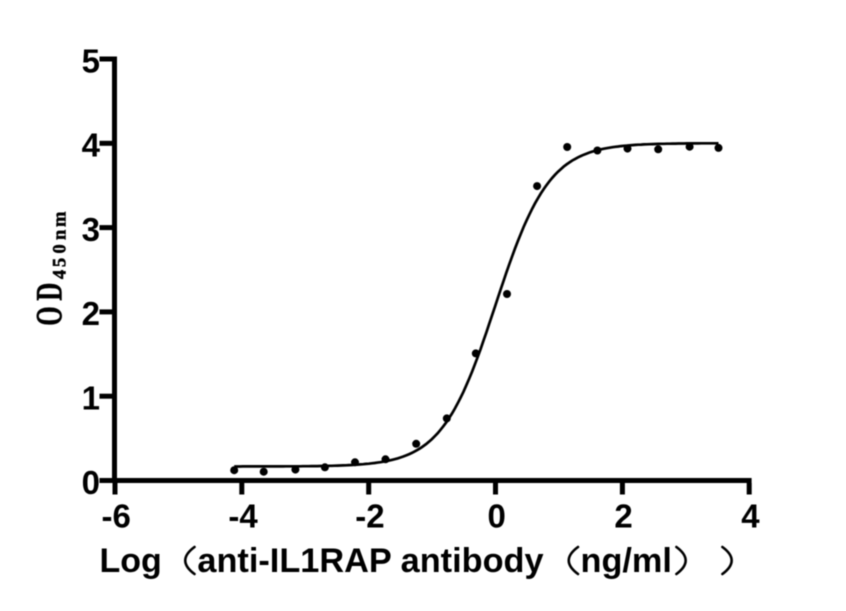 Image resolution: width=846 pixels, height=611 pixels. I want to click on svg-text: ng/ml, so click(626, 561).